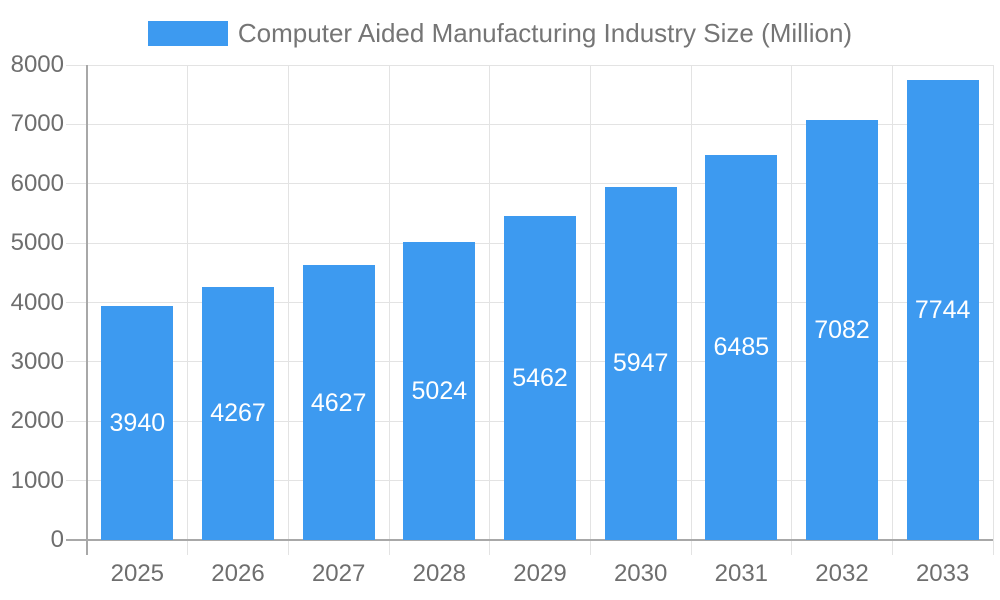  I want to click on y-tick-label: 5000, so click(37, 243).